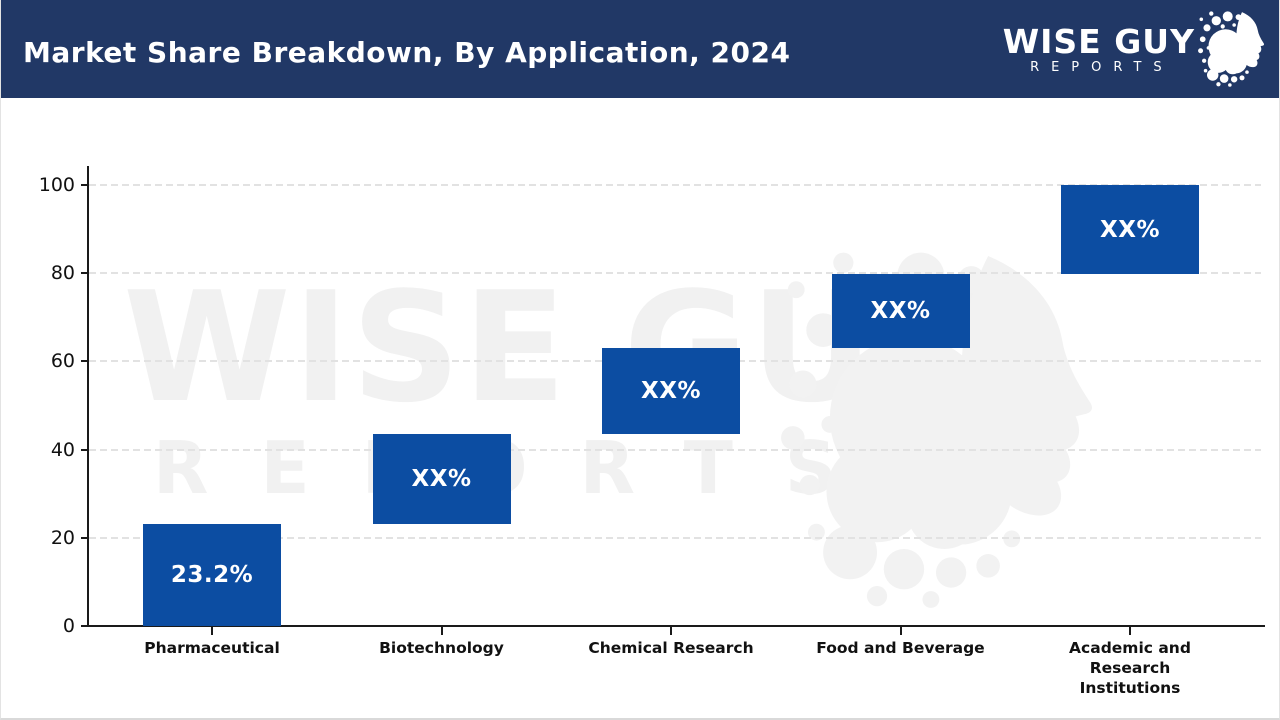  Describe the element at coordinates (68, 626) in the screenshot. I see `y-tick-label-0: 0` at that location.